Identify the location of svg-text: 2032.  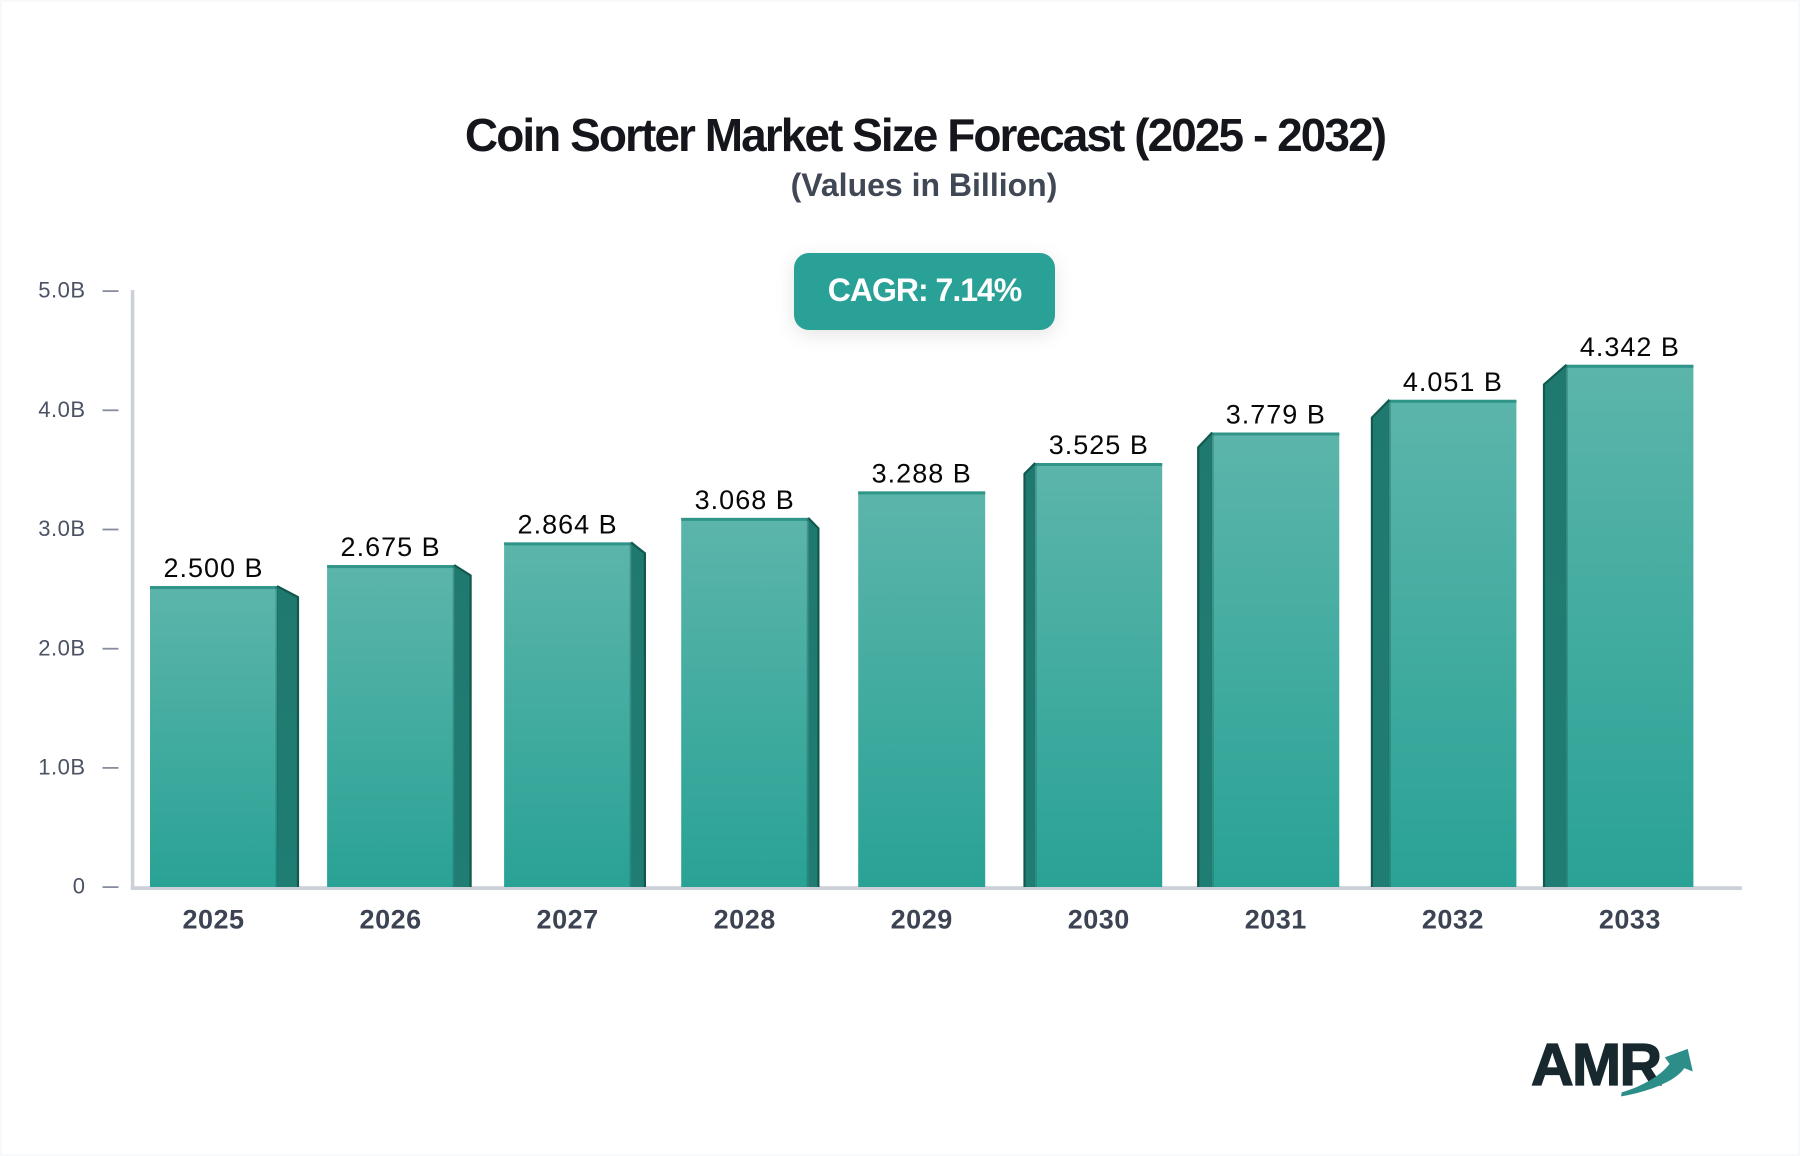
(1453, 920).